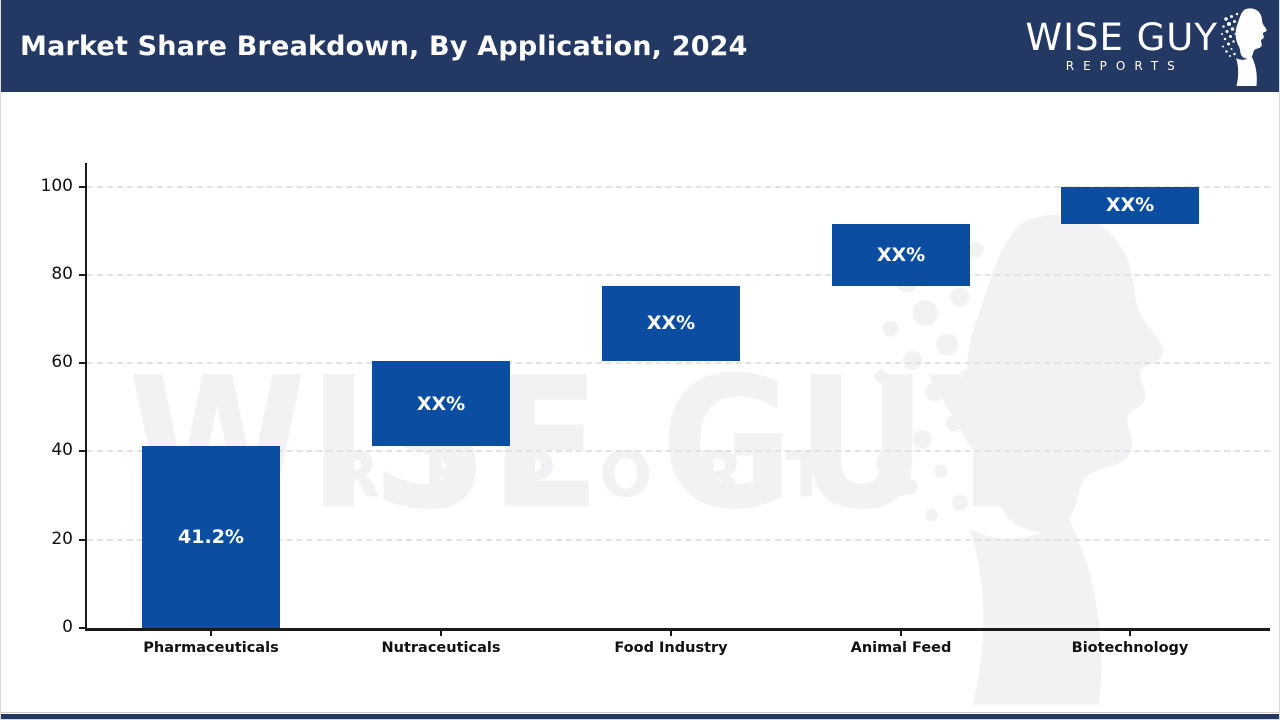 This screenshot has width=1280, height=720. What do you see at coordinates (211, 648) in the screenshot?
I see `x-category-label: Pharmaceuticals` at bounding box center [211, 648].